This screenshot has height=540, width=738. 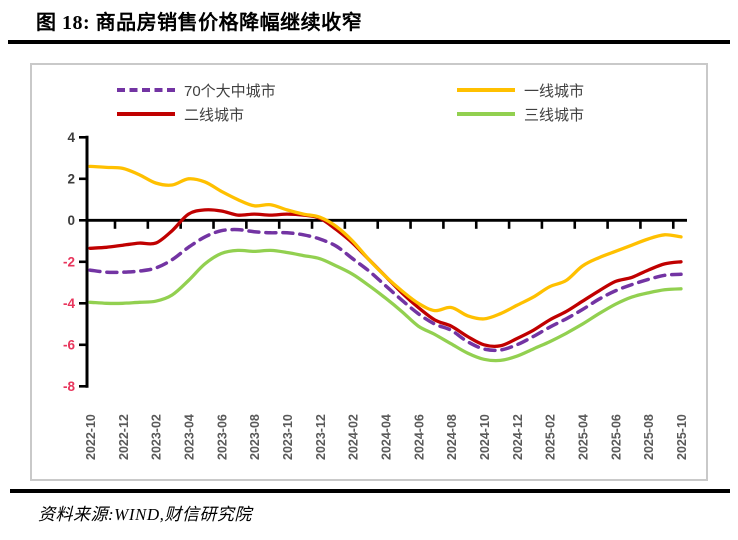 I want to click on x-tick-label: 2023-04, so click(x=190, y=437).